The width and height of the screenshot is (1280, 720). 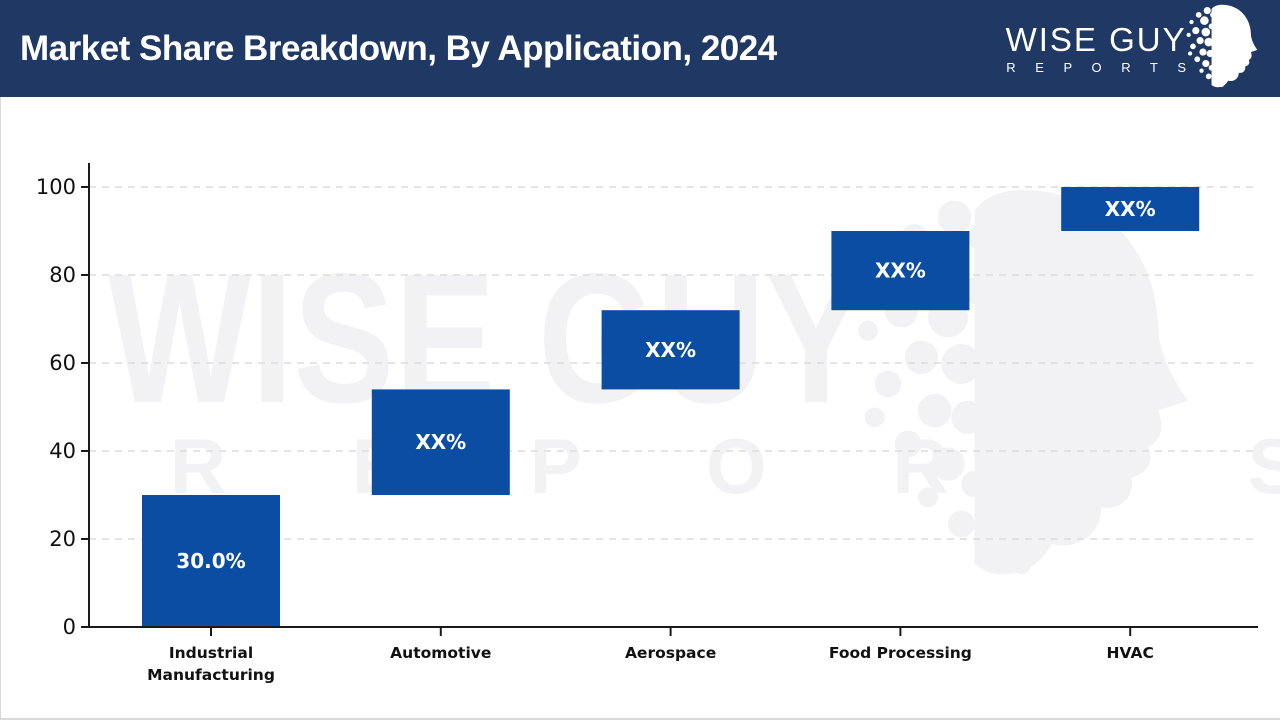 I want to click on brand-logo: WISE GUY R E P O R T S, so click(x=1132, y=48).